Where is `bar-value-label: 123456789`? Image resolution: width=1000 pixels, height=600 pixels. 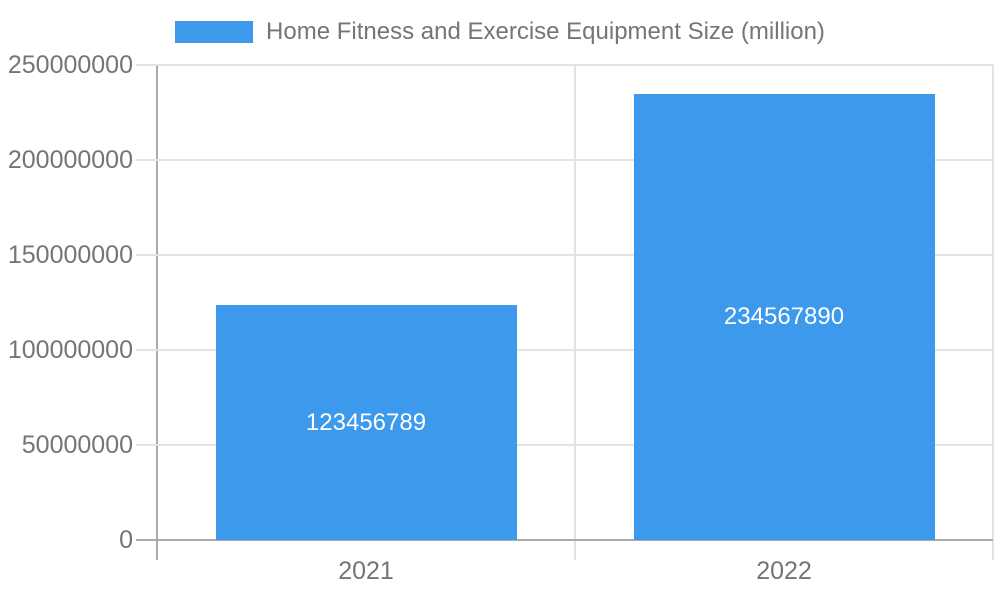 bar-value-label: 123456789 is located at coordinates (366, 422).